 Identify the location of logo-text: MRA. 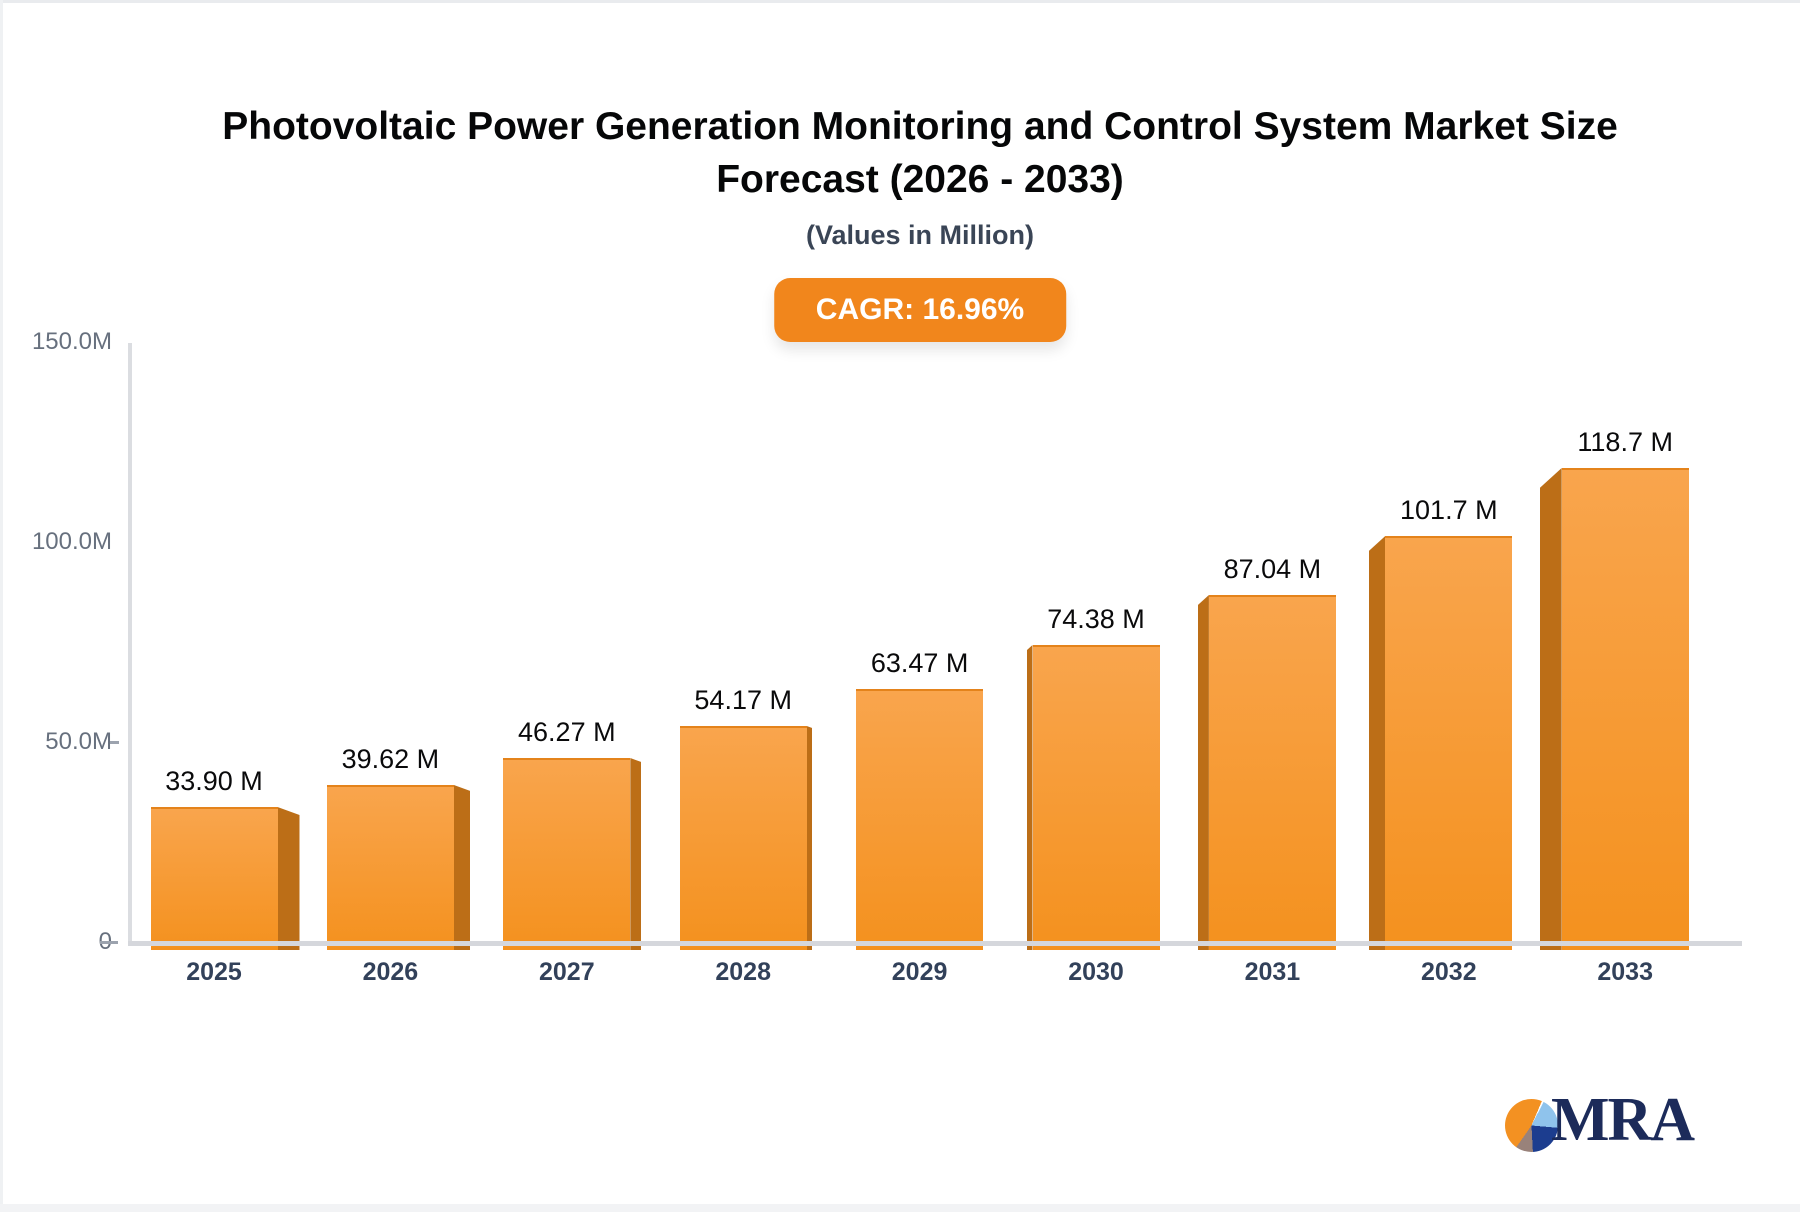
(1623, 1120).